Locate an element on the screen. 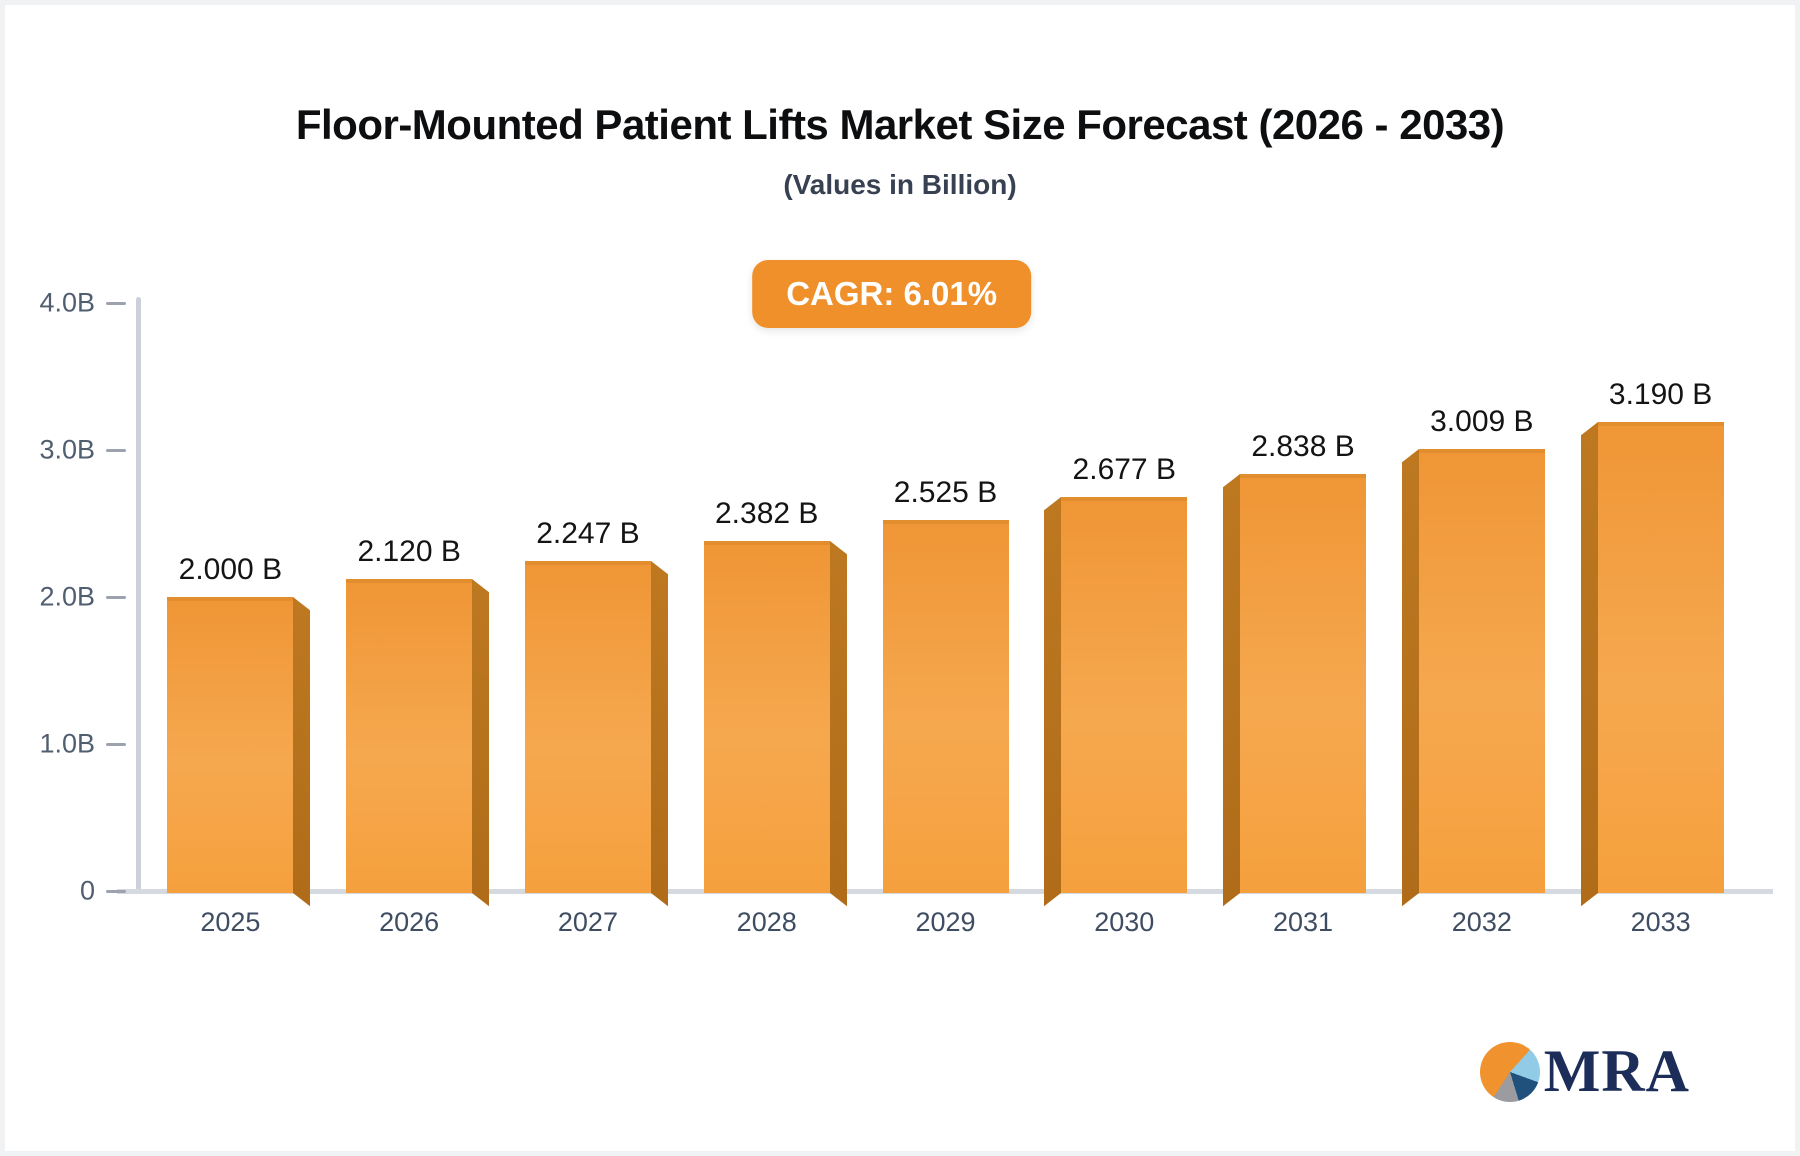 The image size is (1800, 1156). x-tick-label-2029: 2029 is located at coordinates (945, 922).